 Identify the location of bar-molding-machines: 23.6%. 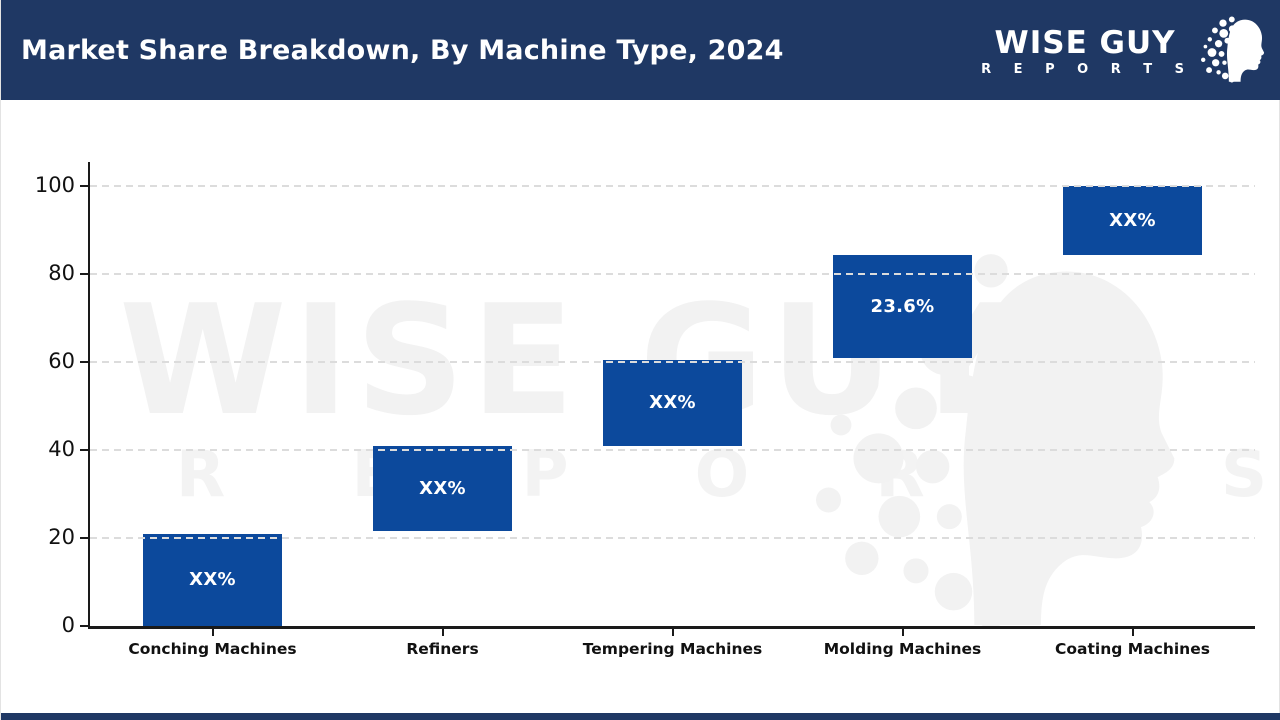
(902, 306).